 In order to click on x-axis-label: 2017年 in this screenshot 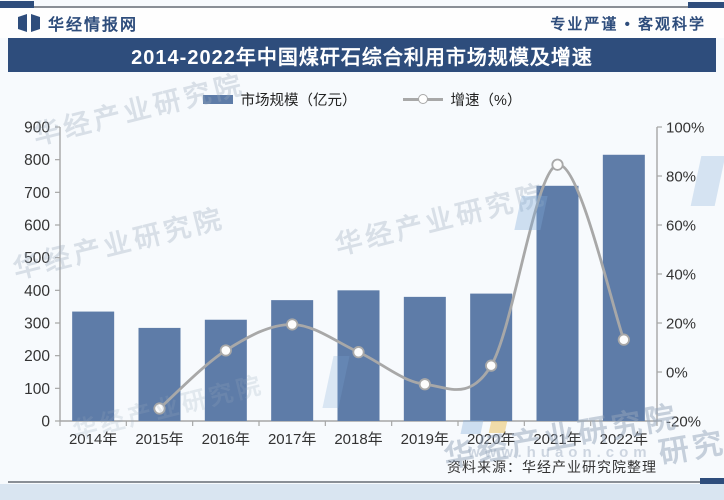, I will do `click(292, 439)`.